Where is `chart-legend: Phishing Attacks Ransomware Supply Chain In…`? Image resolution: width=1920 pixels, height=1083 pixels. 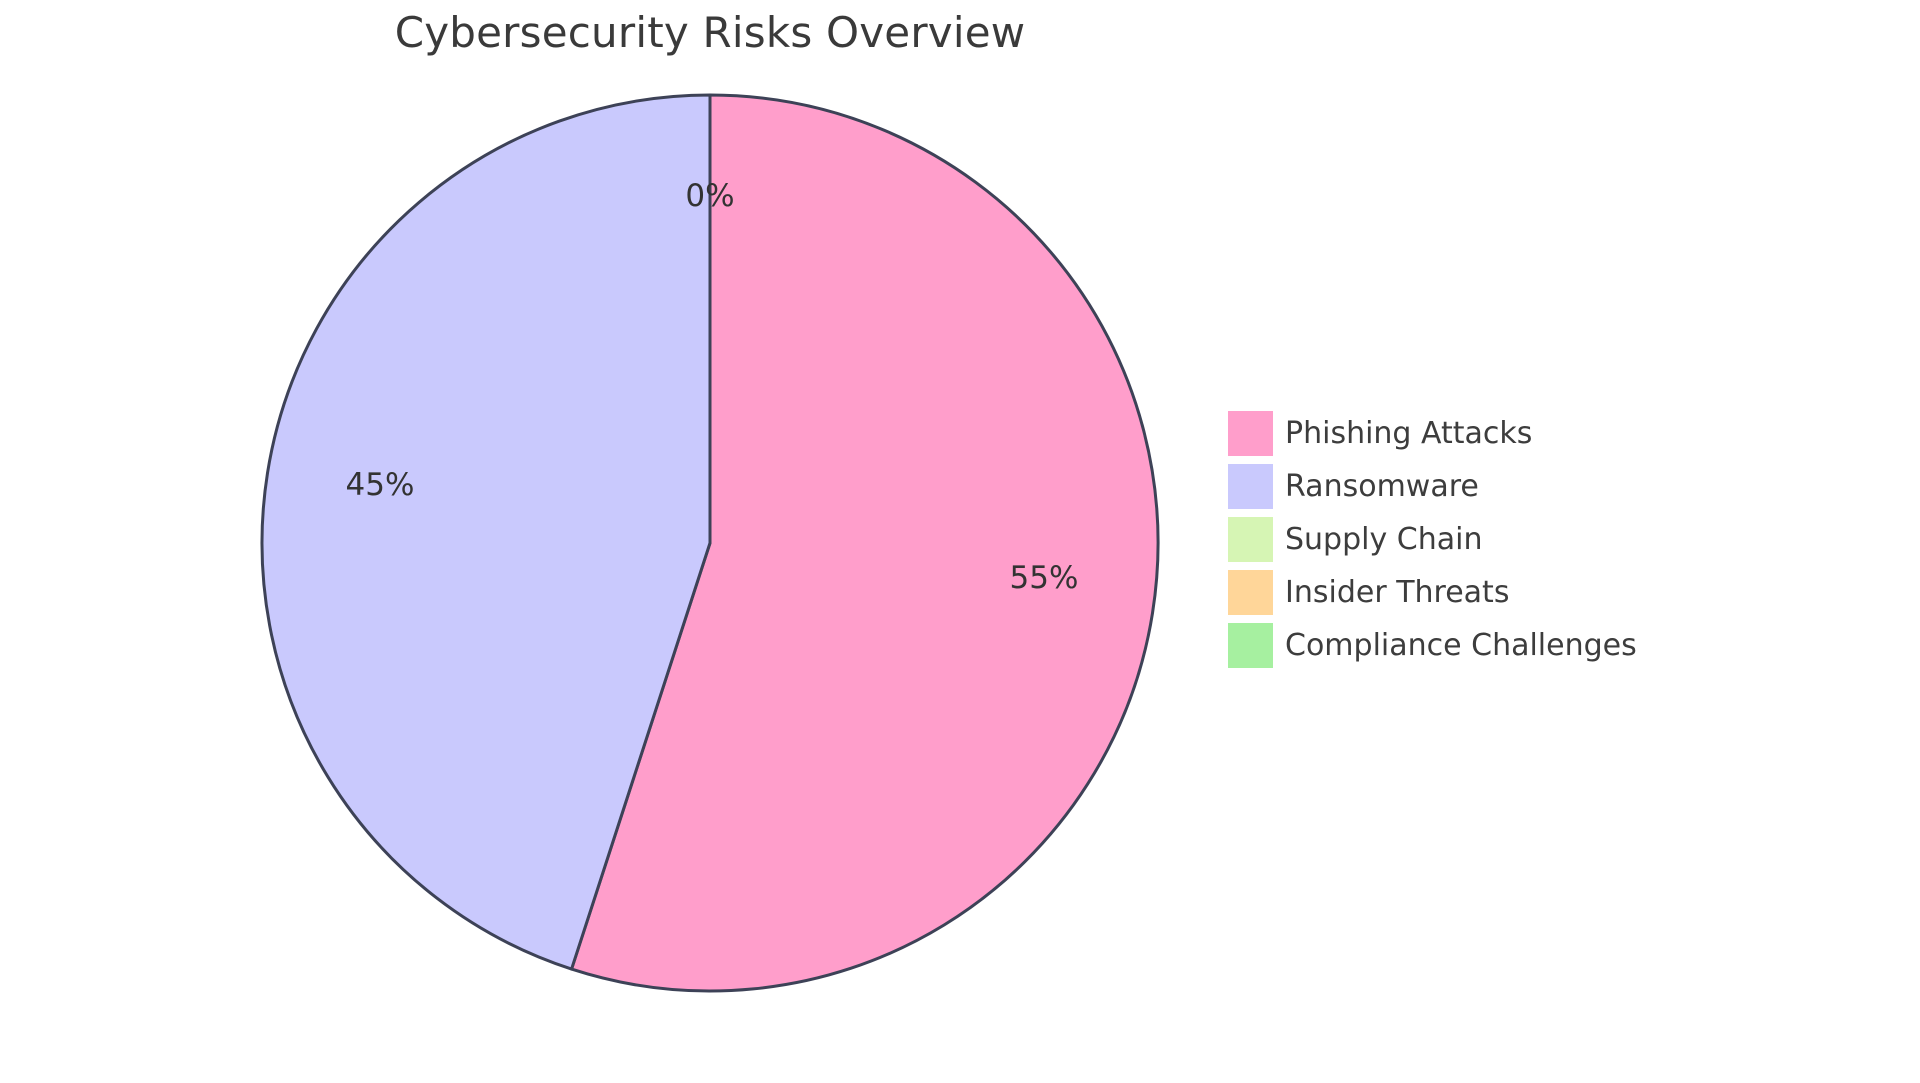 chart-legend: Phishing Attacks Ransomware Supply Chain In… is located at coordinates (1432, 539).